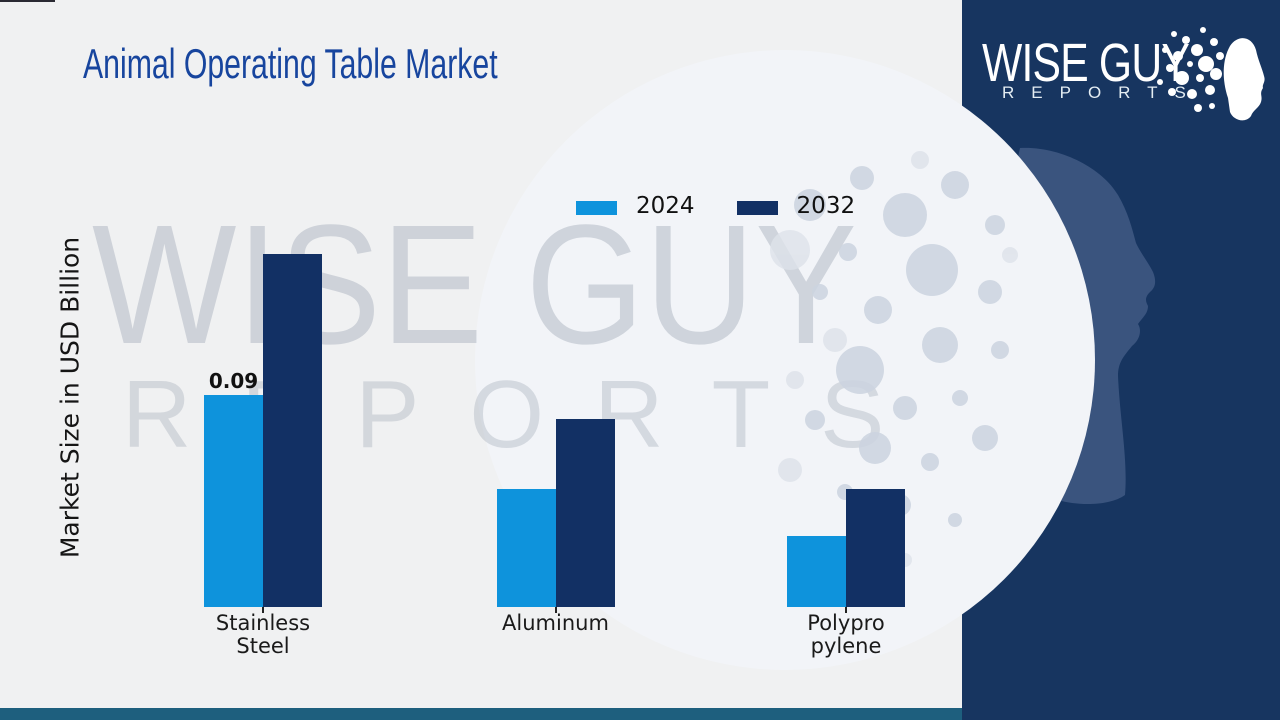 The image size is (1280, 720). Describe the element at coordinates (665, 206) in the screenshot. I see `legend-label-2024: 2024` at that location.